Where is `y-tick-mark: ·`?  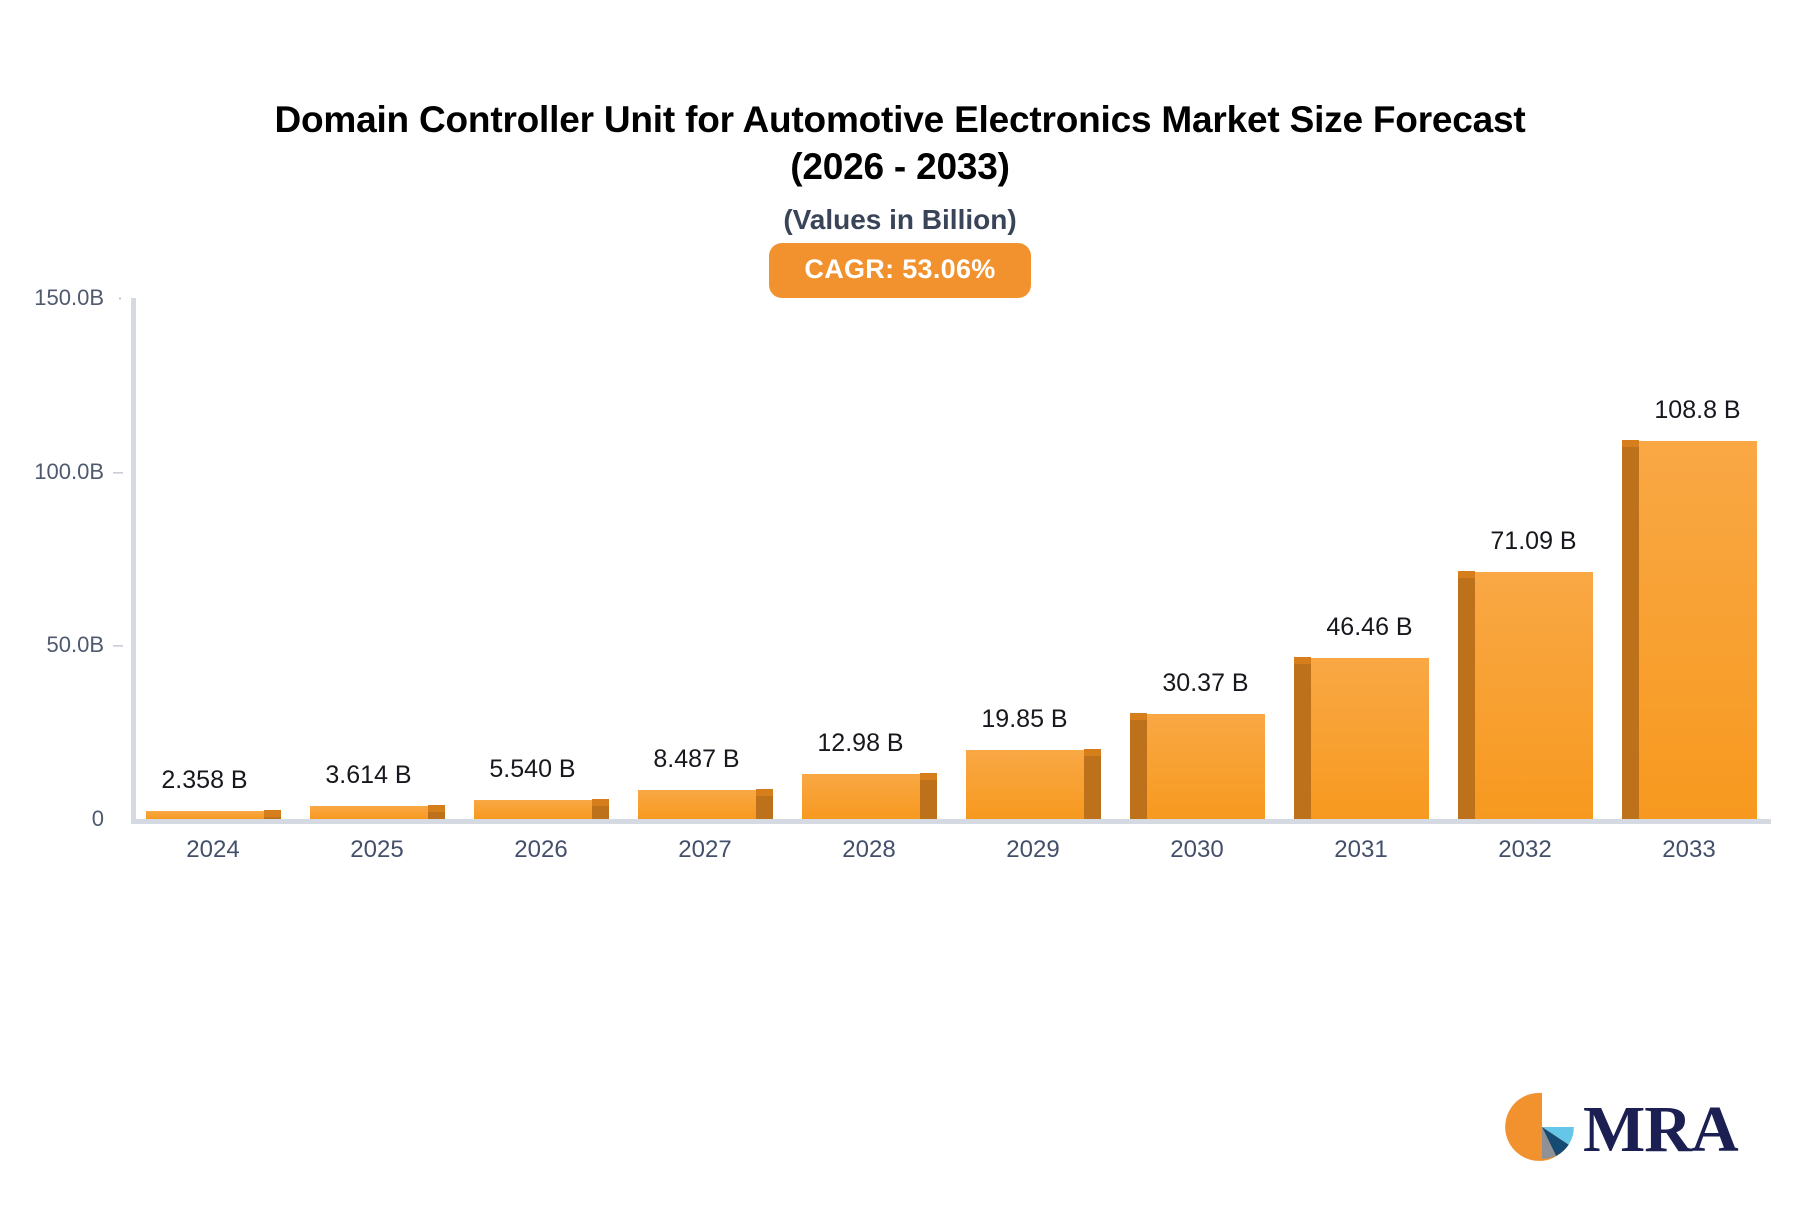
y-tick-mark: · is located at coordinates (120, 297).